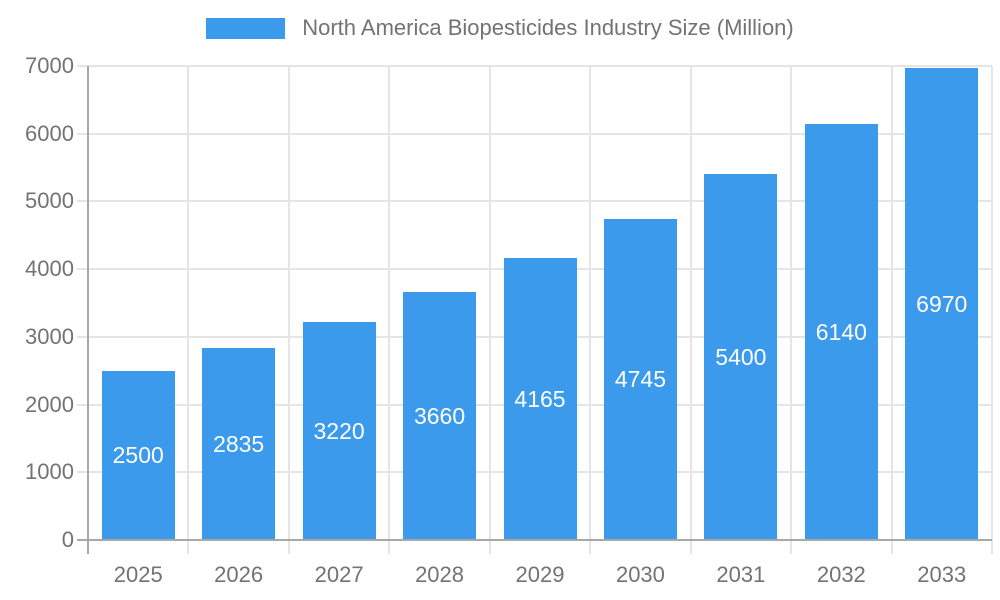 The height and width of the screenshot is (600, 1000). What do you see at coordinates (88, 310) in the screenshot?
I see `y-axis-line` at bounding box center [88, 310].